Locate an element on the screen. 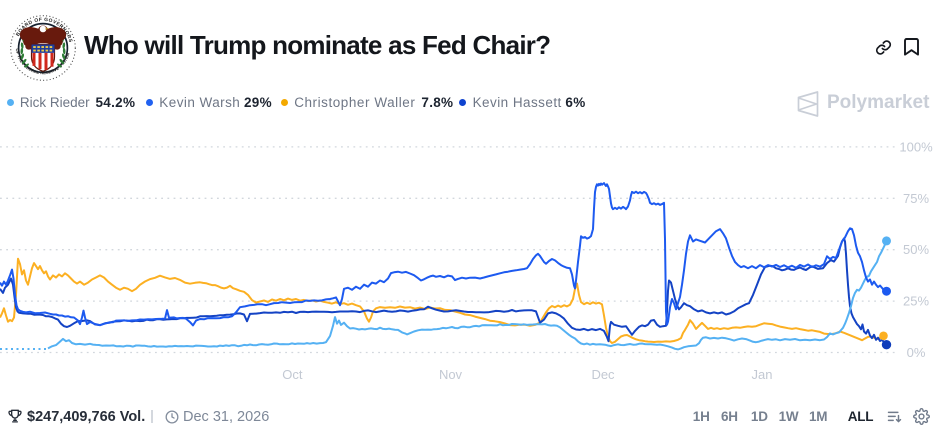 The image size is (940, 435). svg-text: 50% is located at coordinates (916, 249).